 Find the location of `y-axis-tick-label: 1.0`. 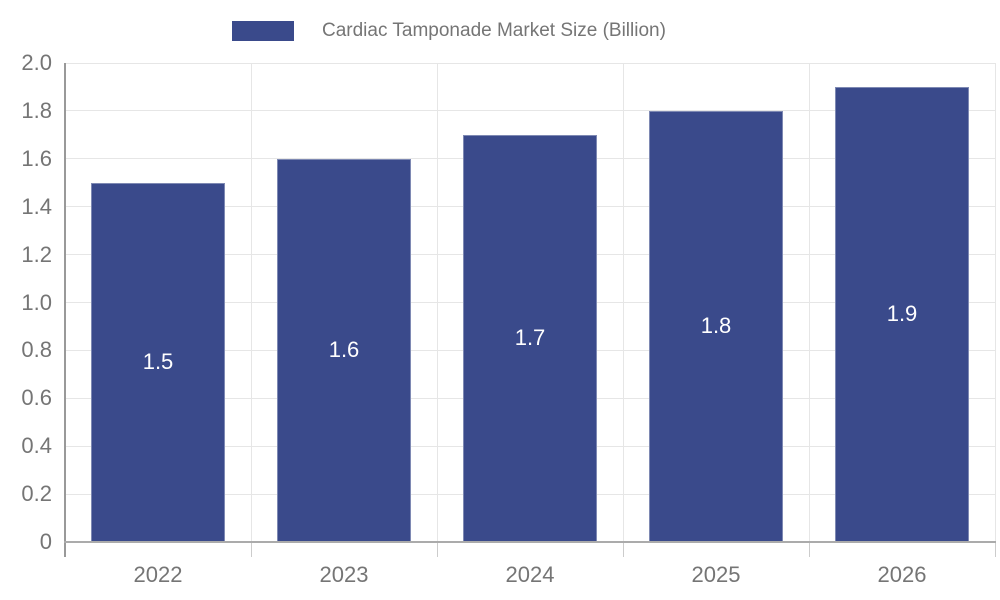

y-axis-tick-label: 1.0 is located at coordinates (36, 302).